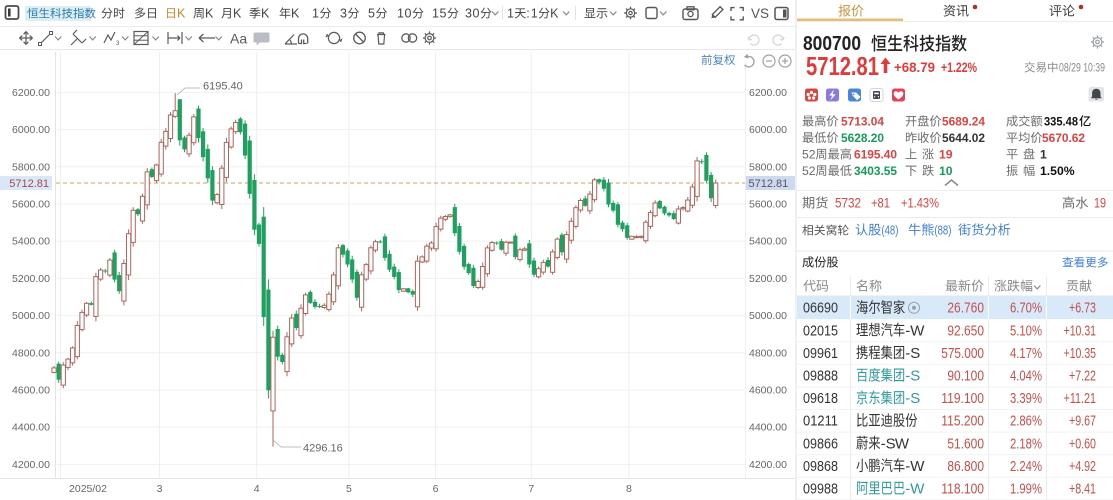 The width and height of the screenshot is (1113, 500). I want to click on svg-text: 01211, so click(820, 422).